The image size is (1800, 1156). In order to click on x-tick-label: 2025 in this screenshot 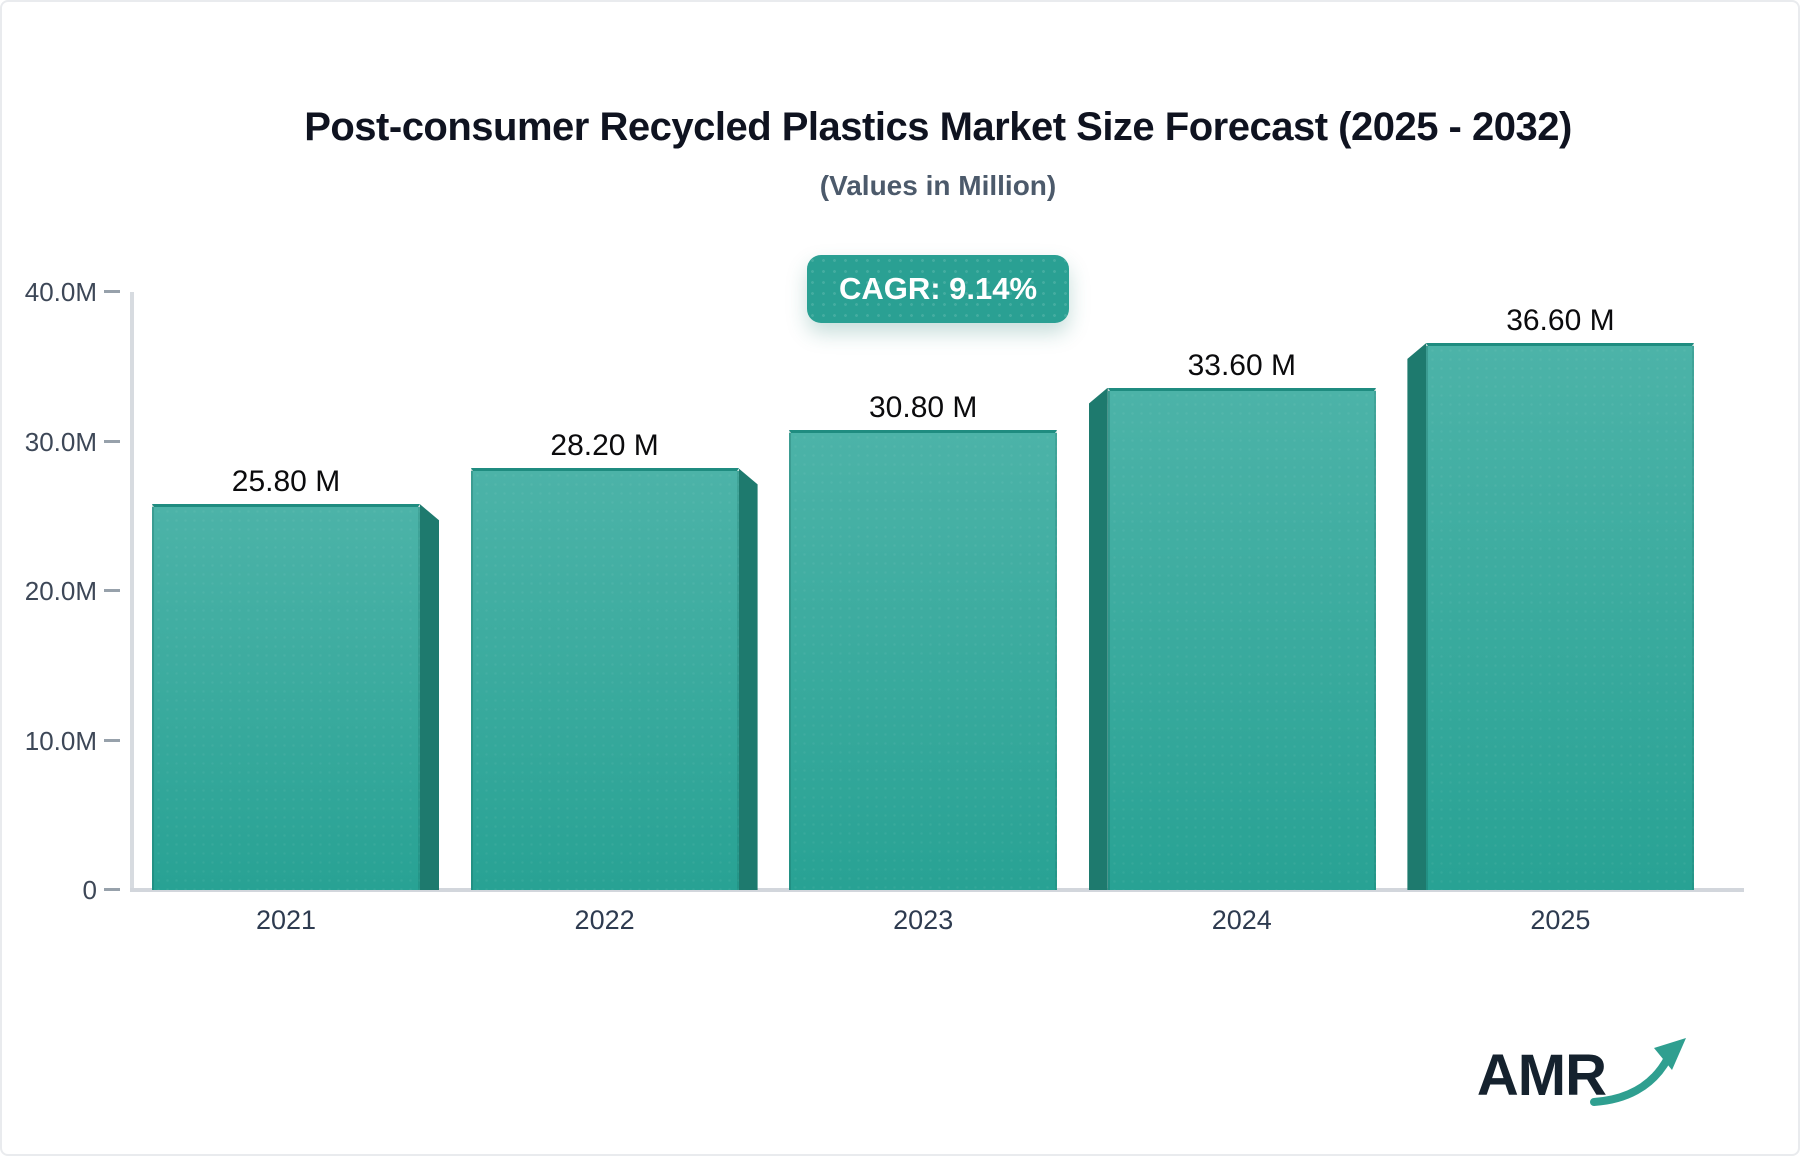, I will do `click(1560, 920)`.